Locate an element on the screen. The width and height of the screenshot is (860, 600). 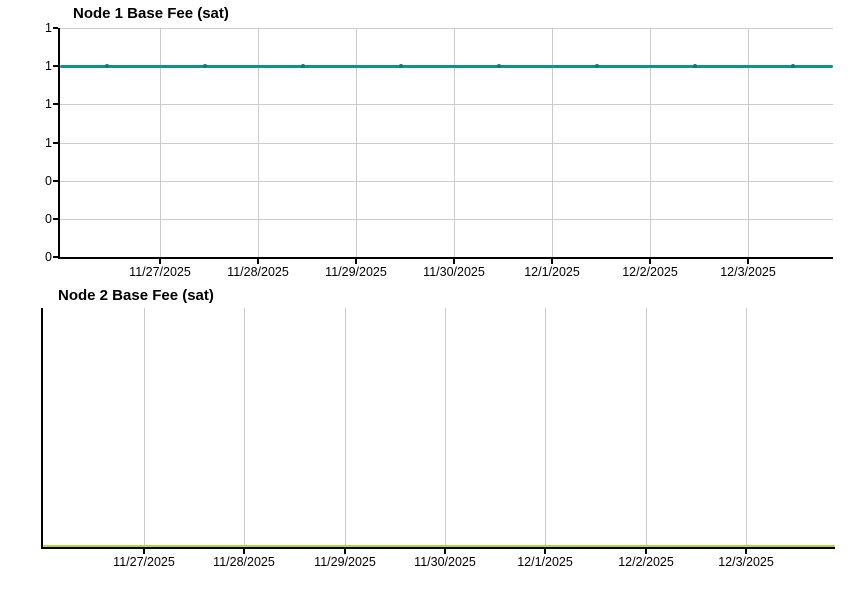
node1-chart-title: Node 1 Base Fee (sat) is located at coordinates (151, 13).